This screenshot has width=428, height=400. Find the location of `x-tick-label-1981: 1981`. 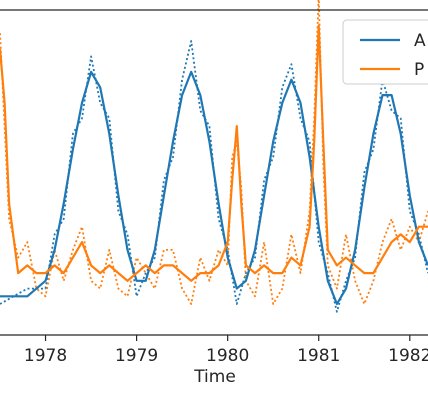

x-tick-label-1981: 1981 is located at coordinates (318, 356).